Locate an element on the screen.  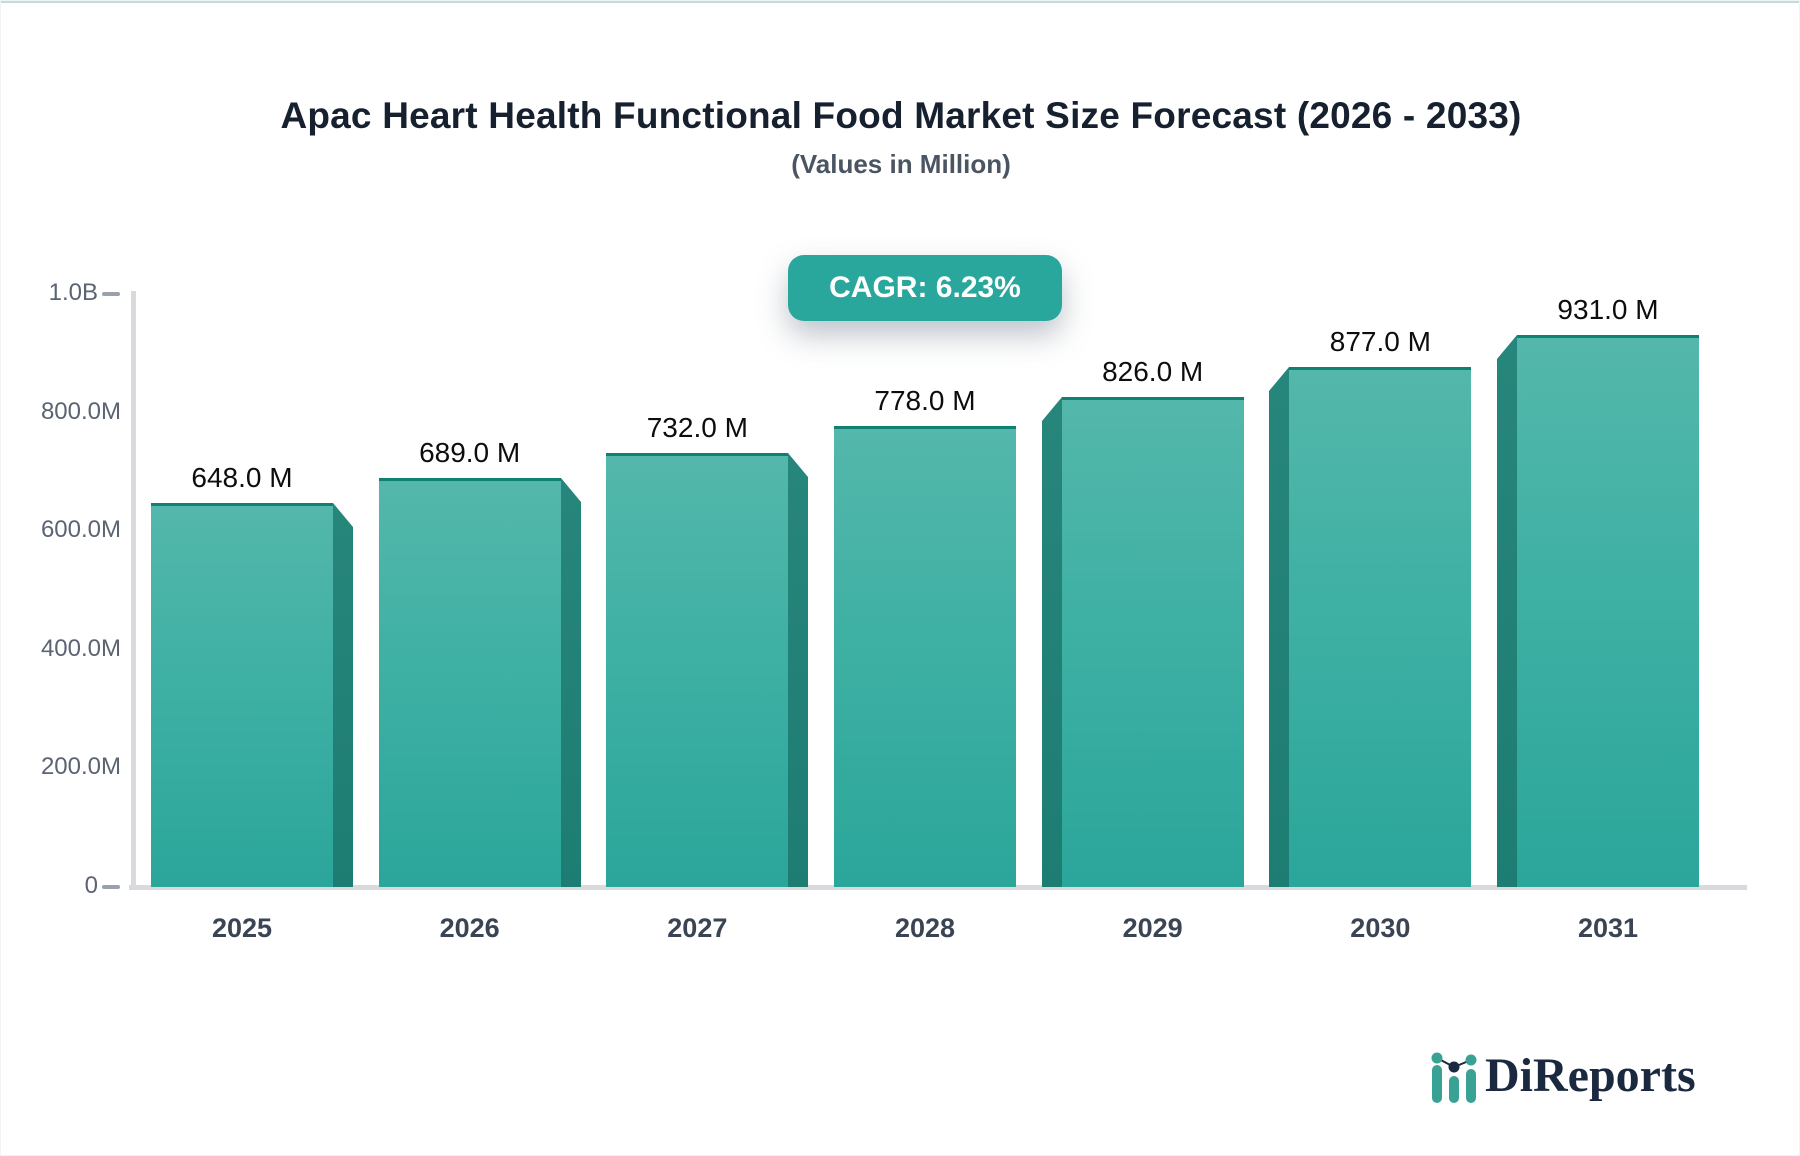
x-axis-category-label: 2029 is located at coordinates (1152, 928).